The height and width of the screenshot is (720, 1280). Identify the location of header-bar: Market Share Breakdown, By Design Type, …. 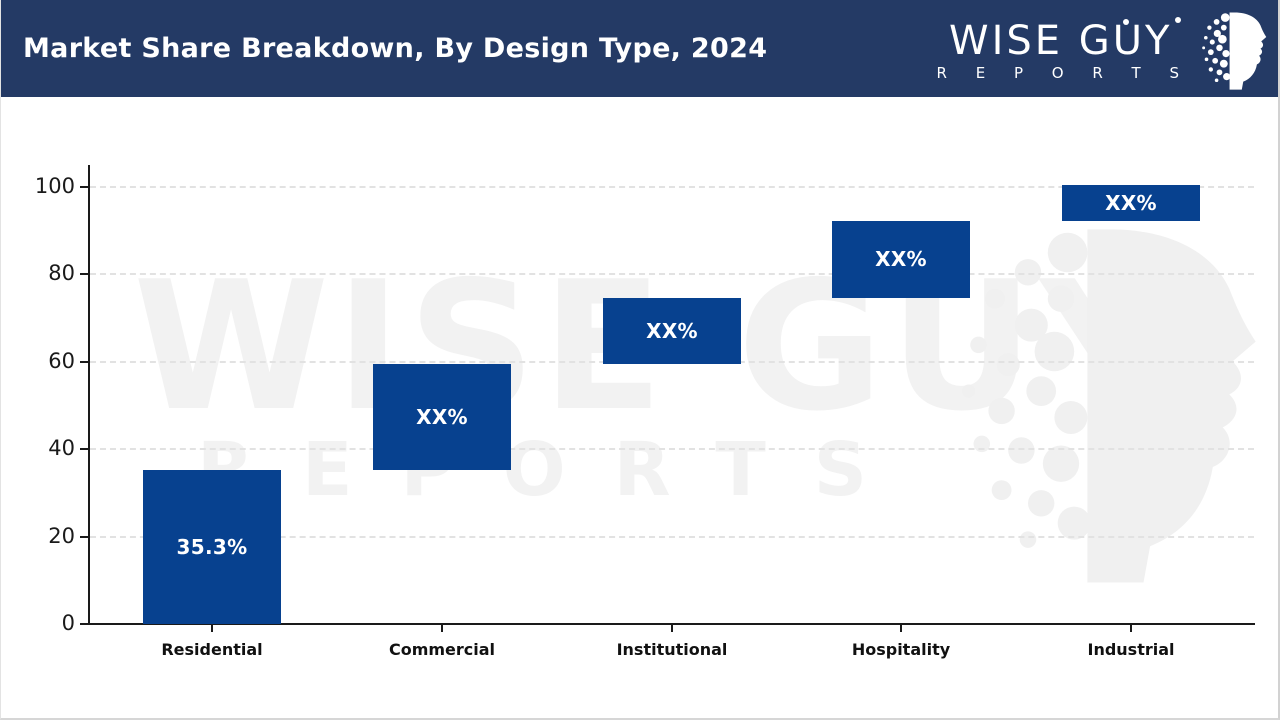
(639, 48).